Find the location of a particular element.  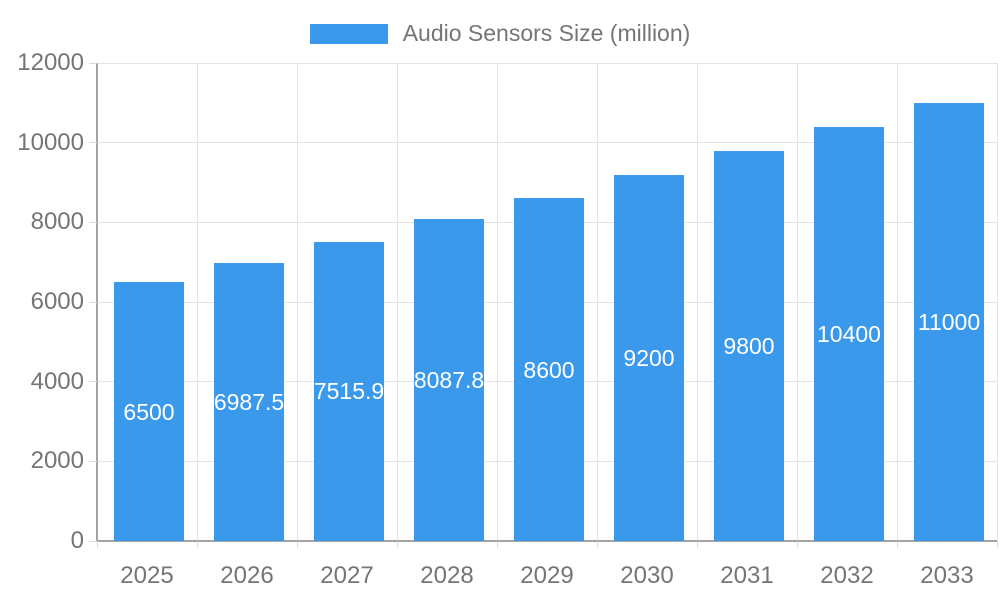

bar-value-label: 9800 is located at coordinates (749, 345).